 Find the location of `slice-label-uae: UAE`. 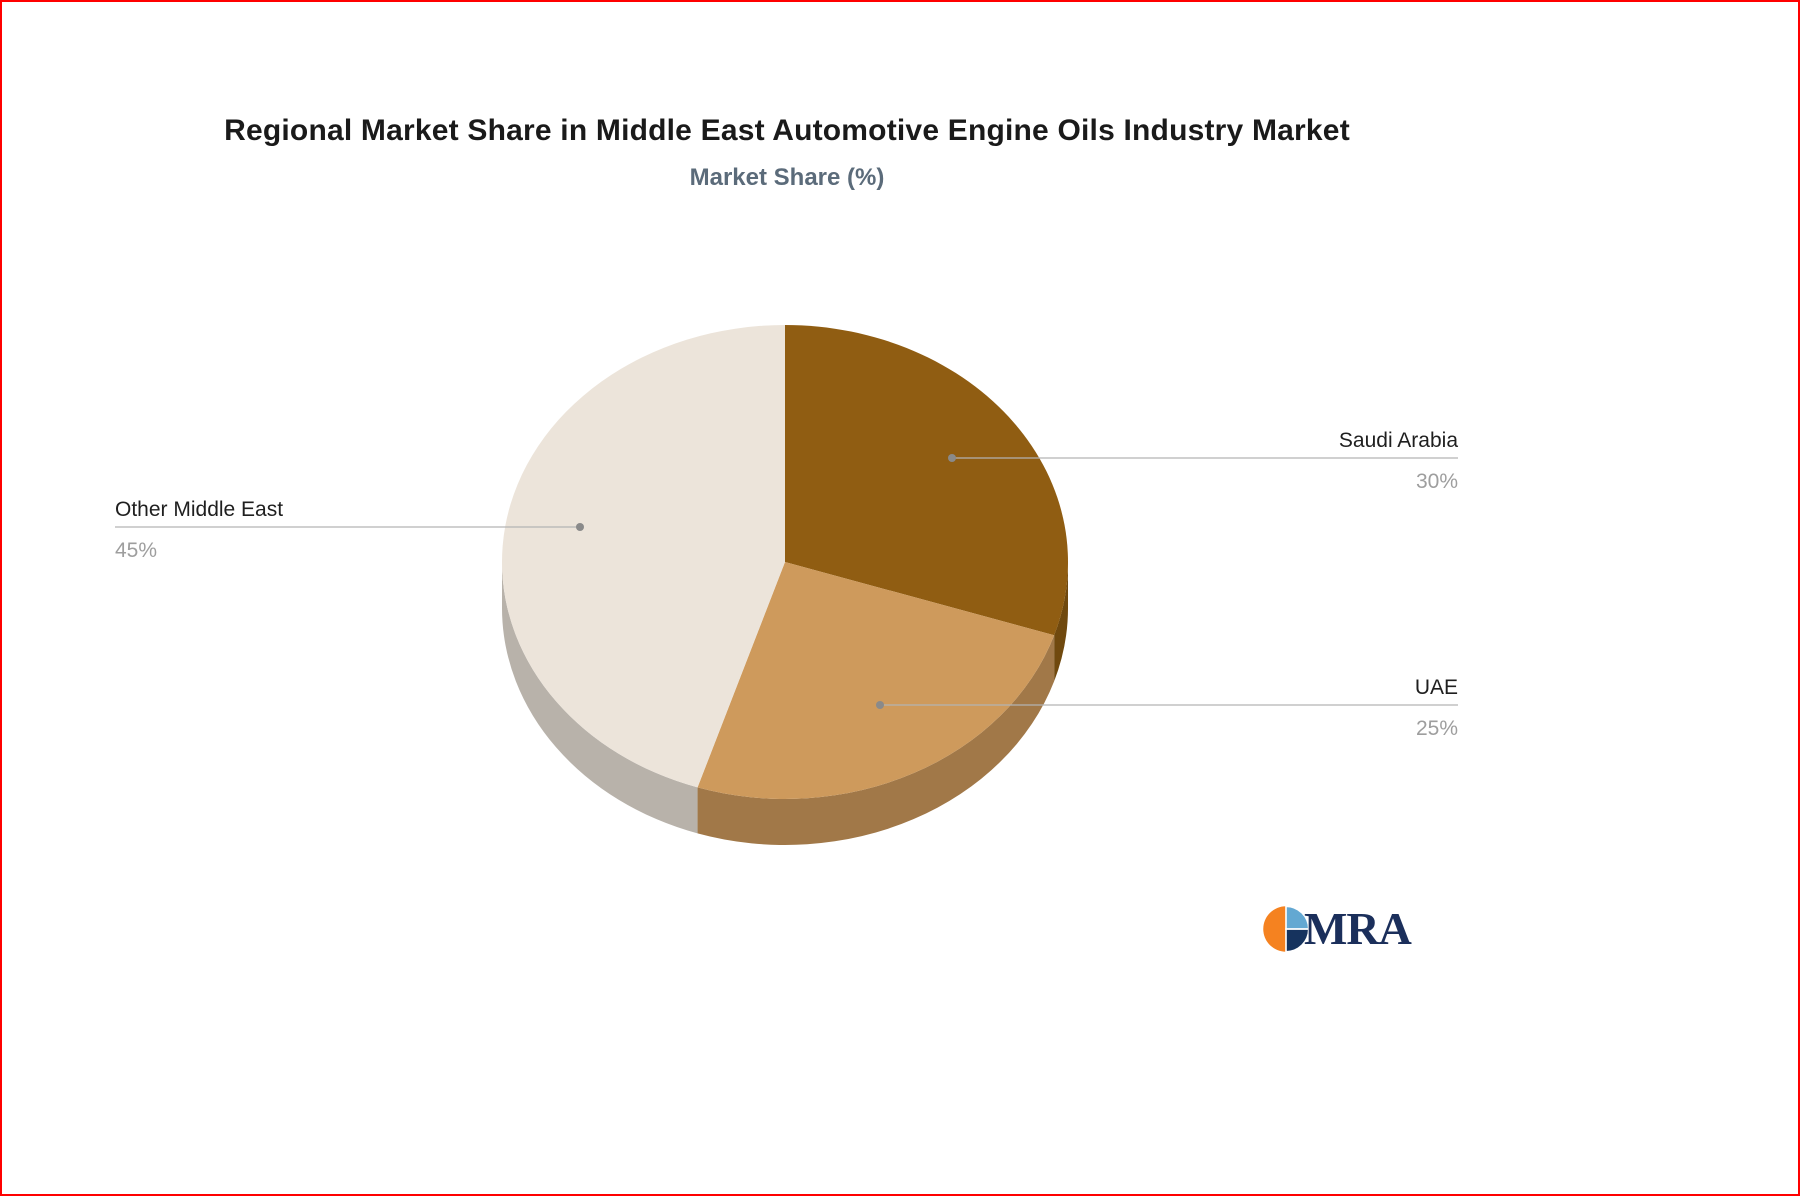

slice-label-uae: UAE is located at coordinates (1436, 687).